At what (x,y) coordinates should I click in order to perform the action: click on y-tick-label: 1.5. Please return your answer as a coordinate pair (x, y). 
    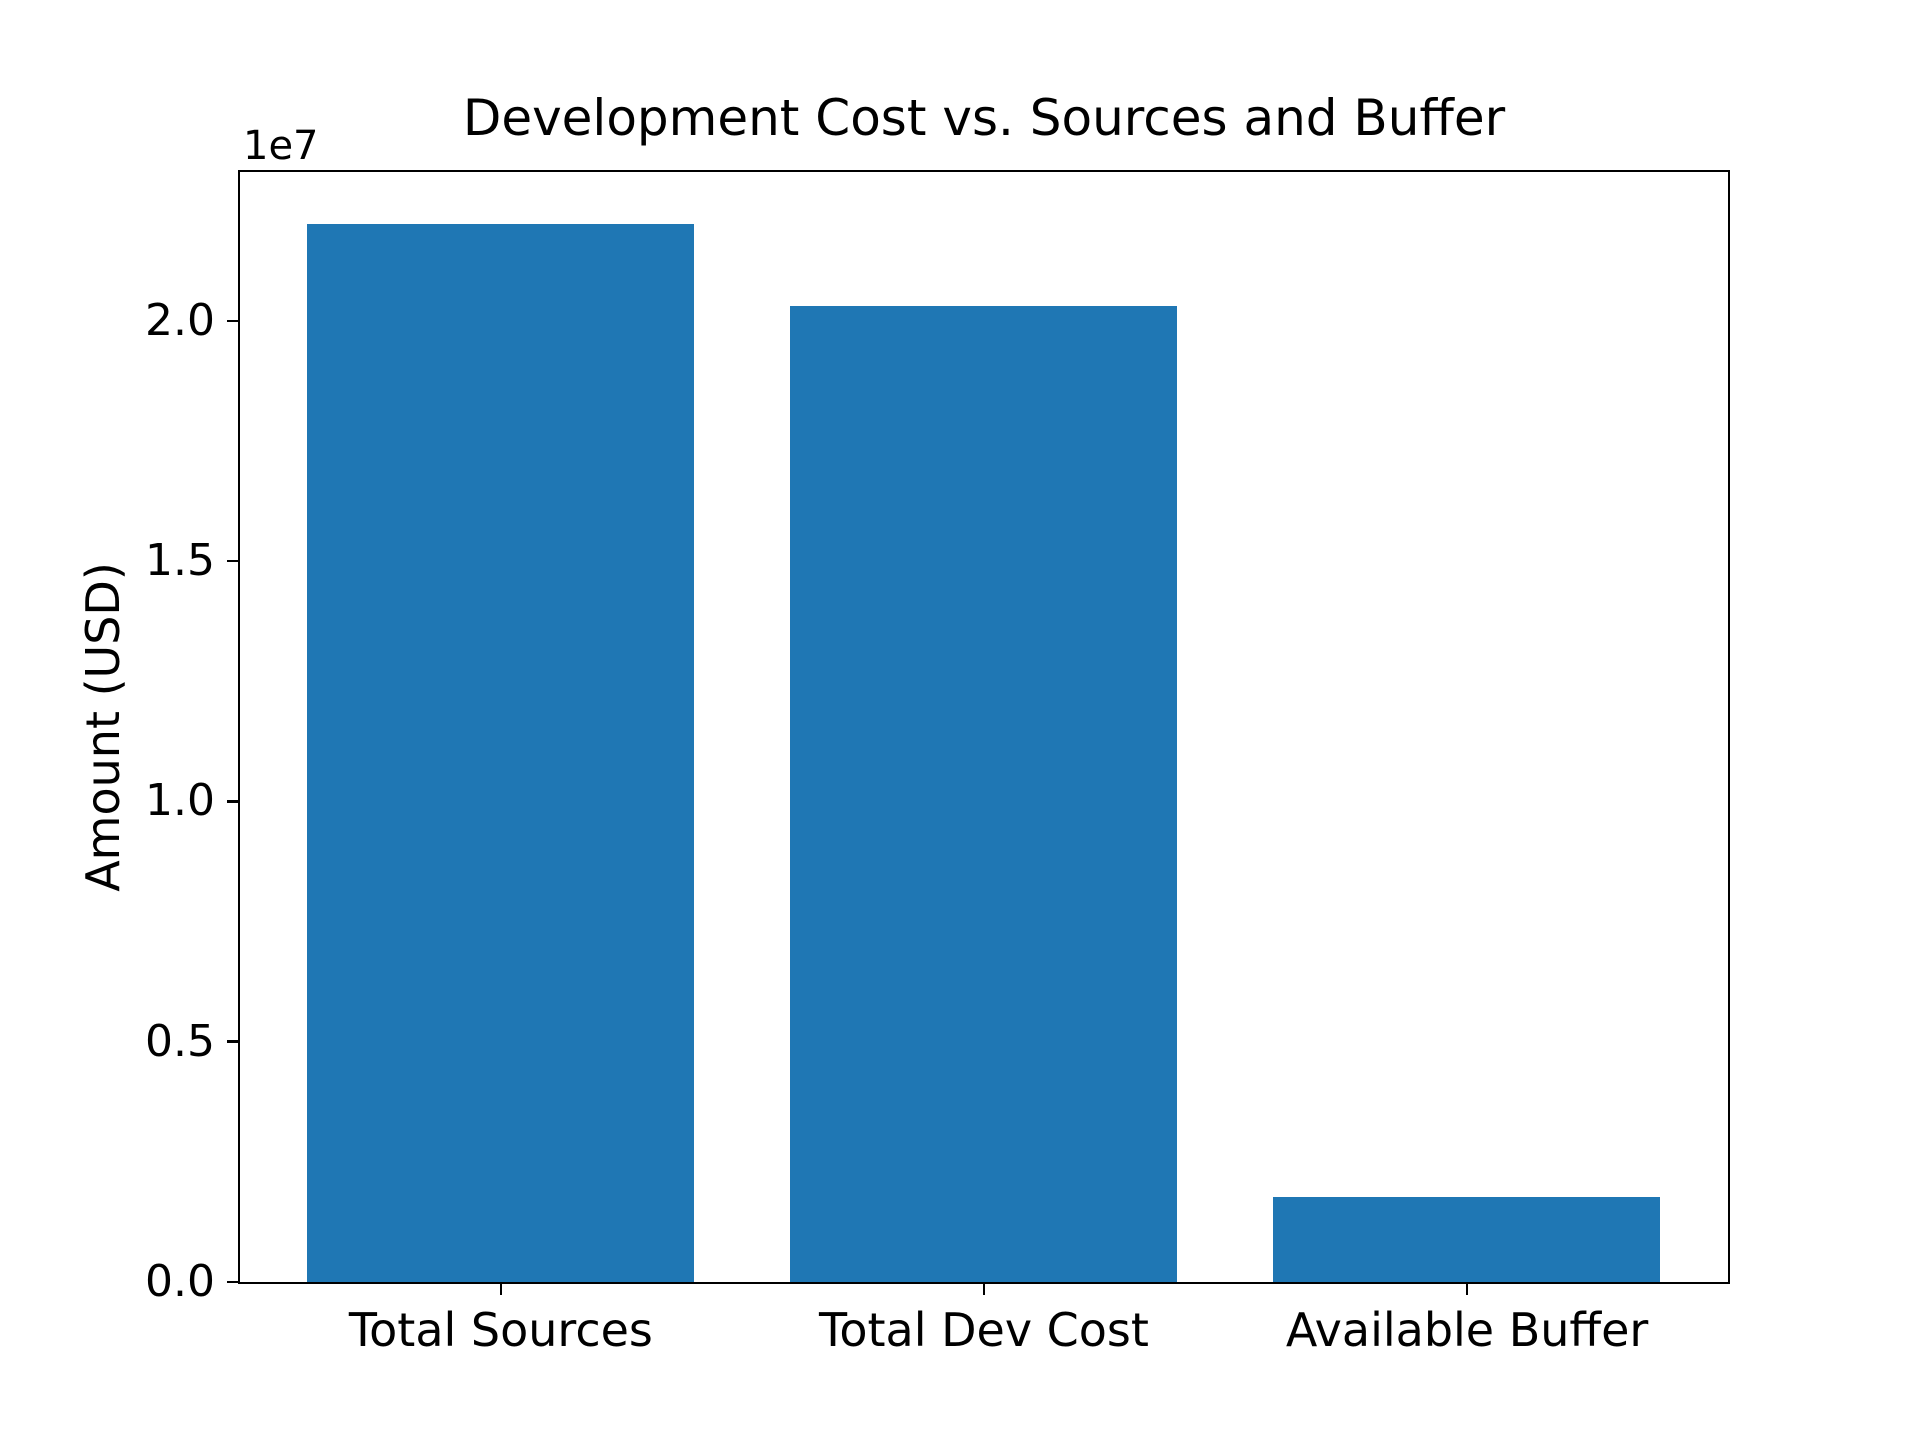
    Looking at the image, I should click on (180, 561).